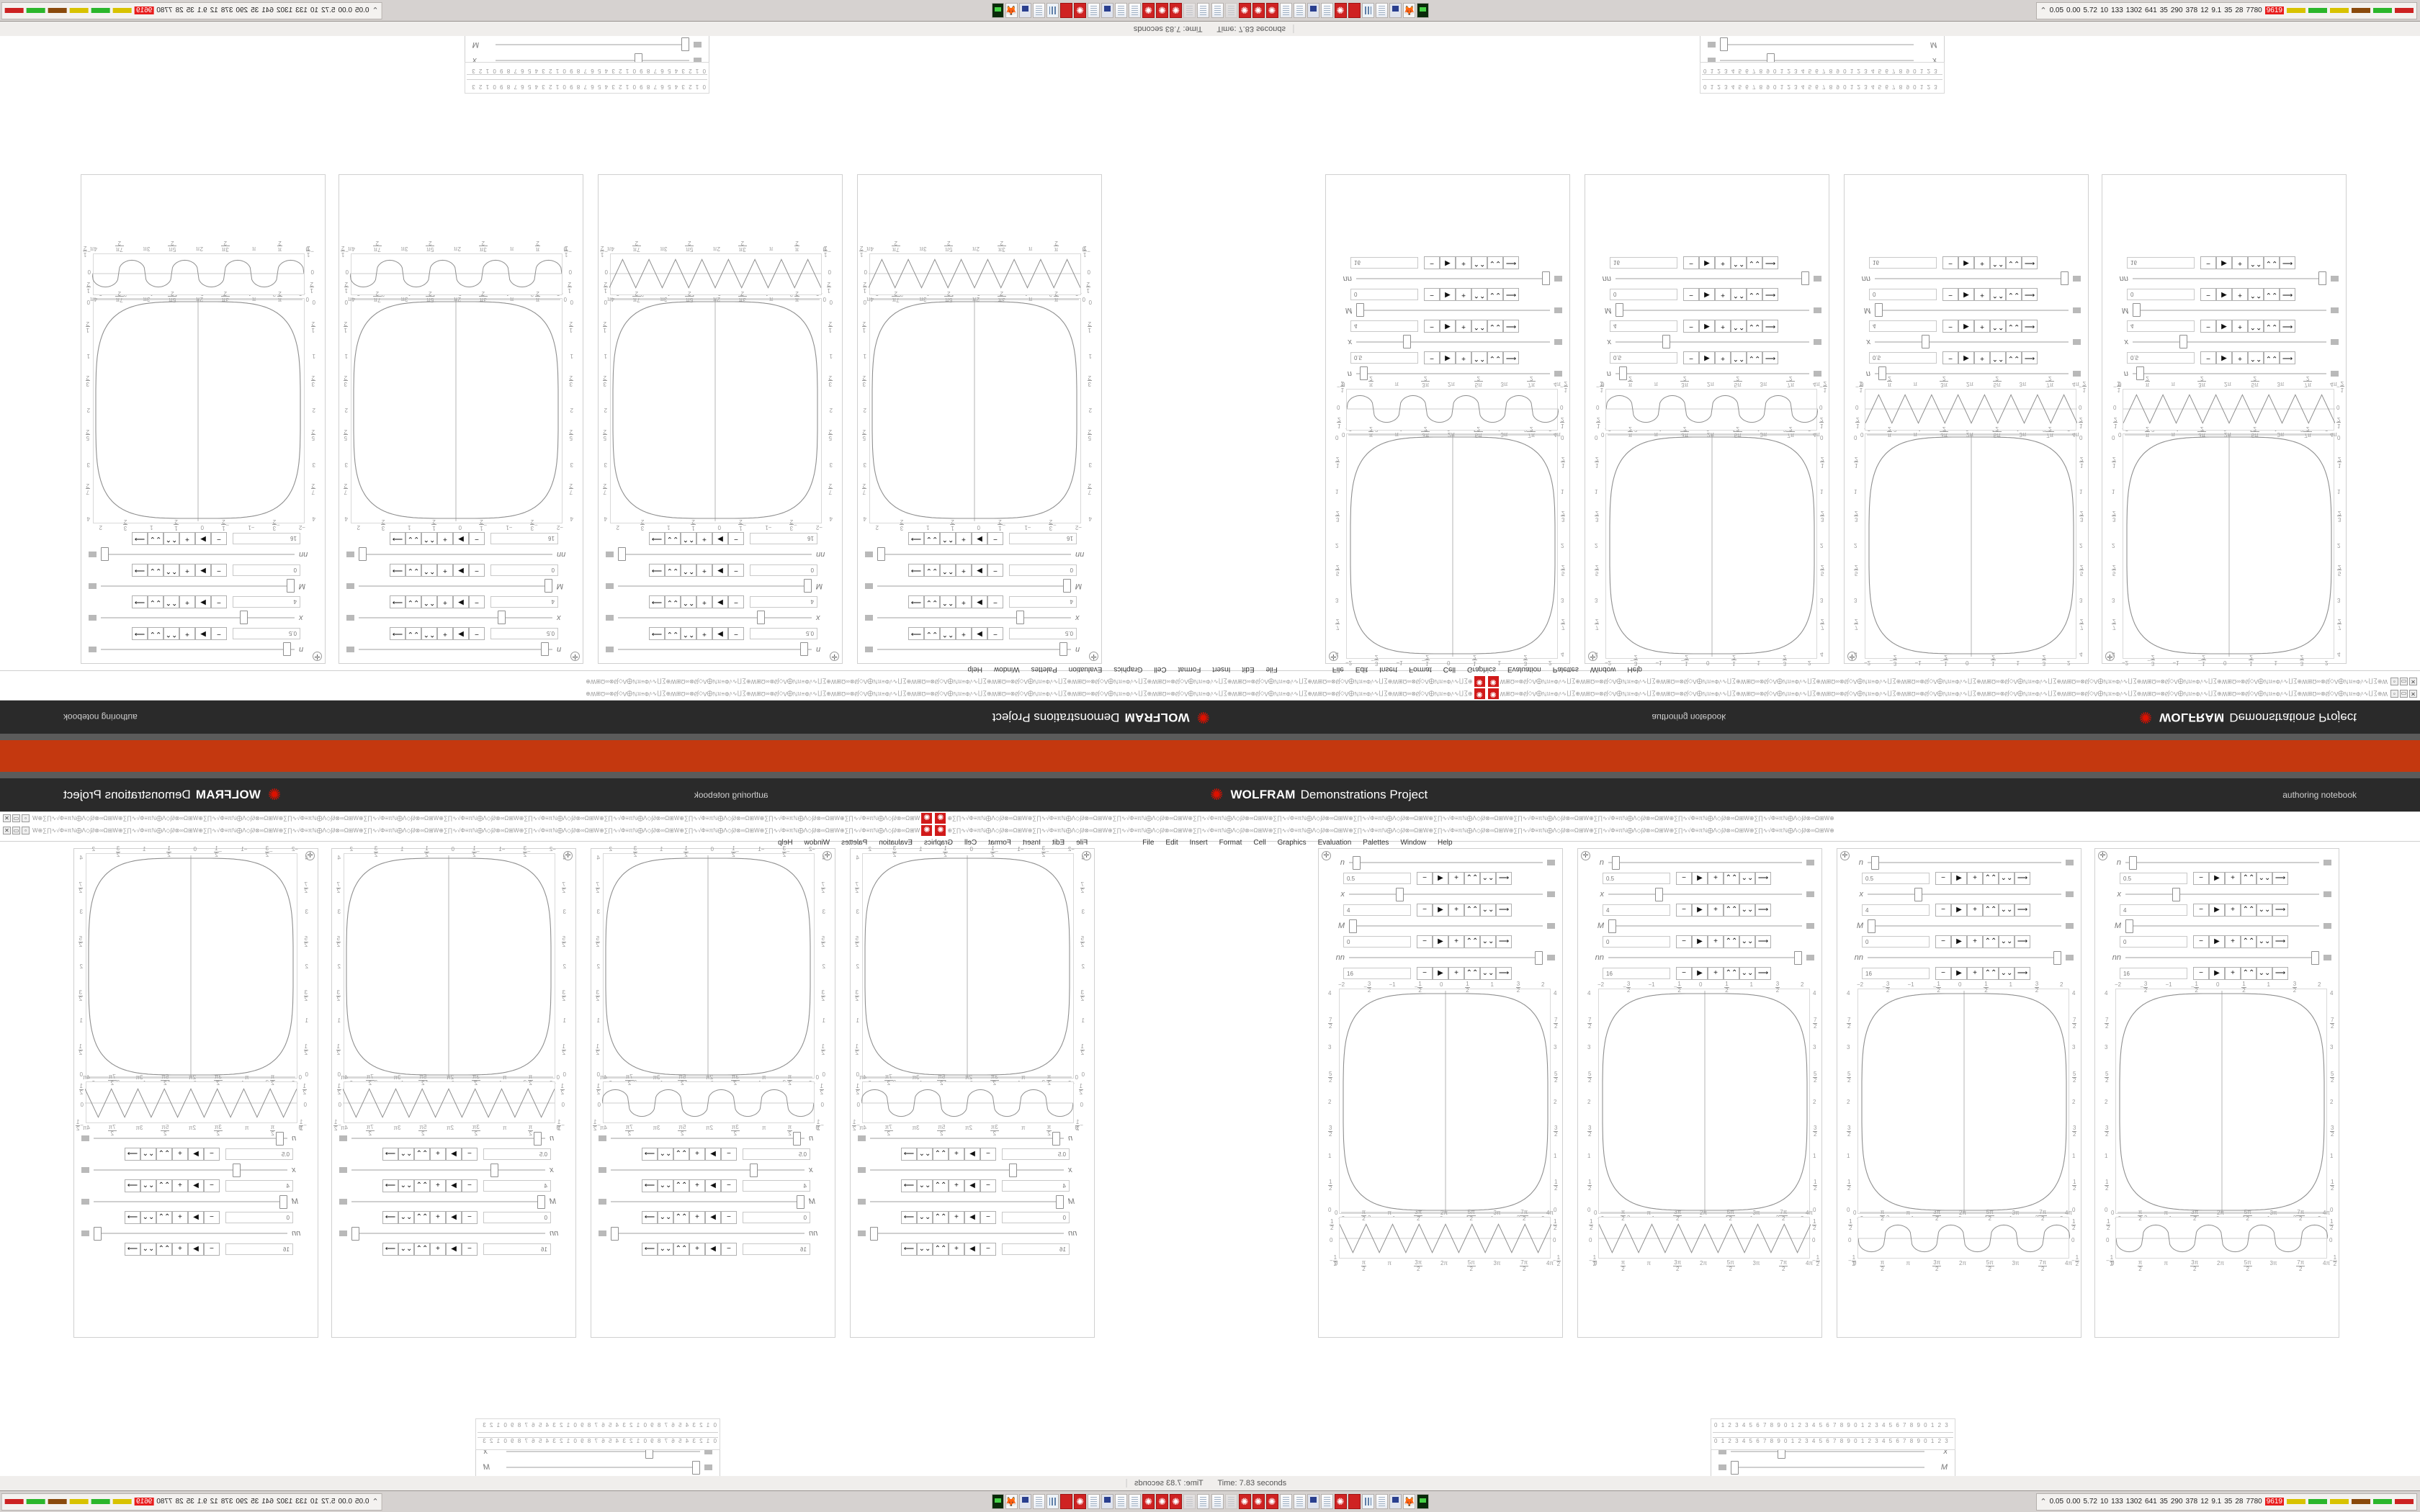  I want to click on slider-row: nn, so click(2216, 958).